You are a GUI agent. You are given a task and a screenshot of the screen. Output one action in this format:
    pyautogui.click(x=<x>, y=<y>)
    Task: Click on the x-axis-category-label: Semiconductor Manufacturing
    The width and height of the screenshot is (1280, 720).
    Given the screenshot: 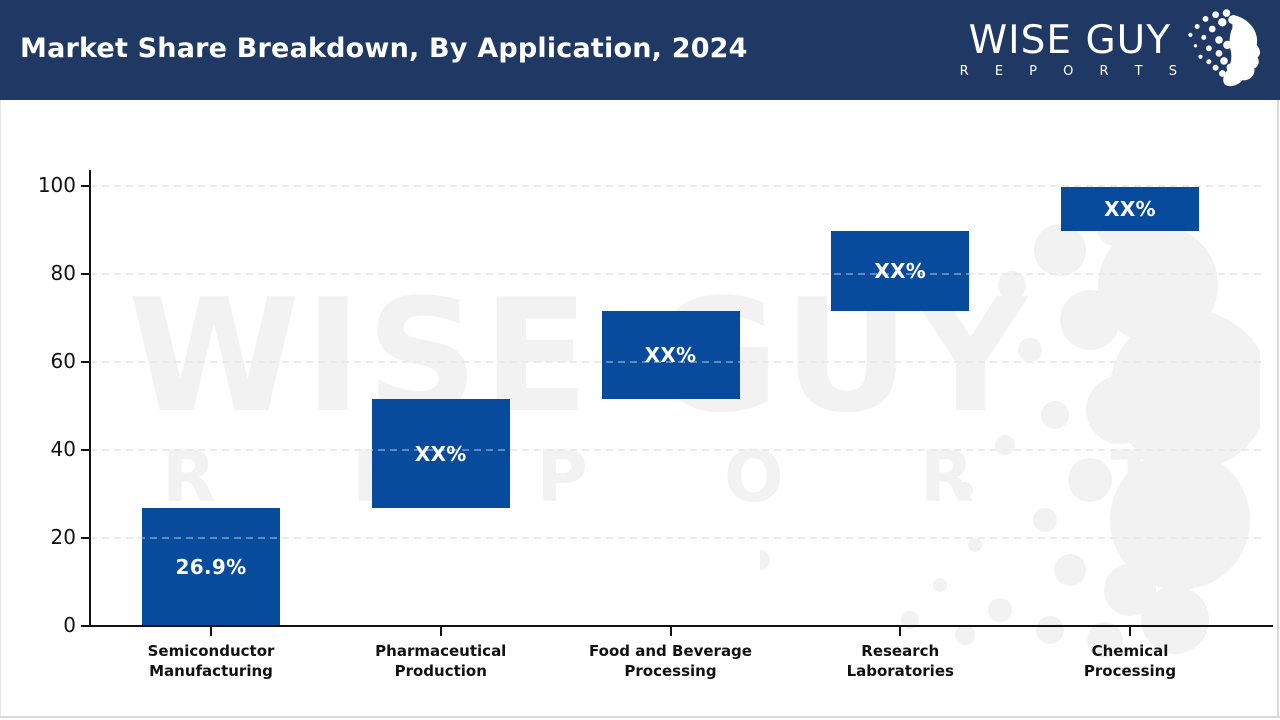 What is the action you would take?
    pyautogui.click(x=211, y=661)
    